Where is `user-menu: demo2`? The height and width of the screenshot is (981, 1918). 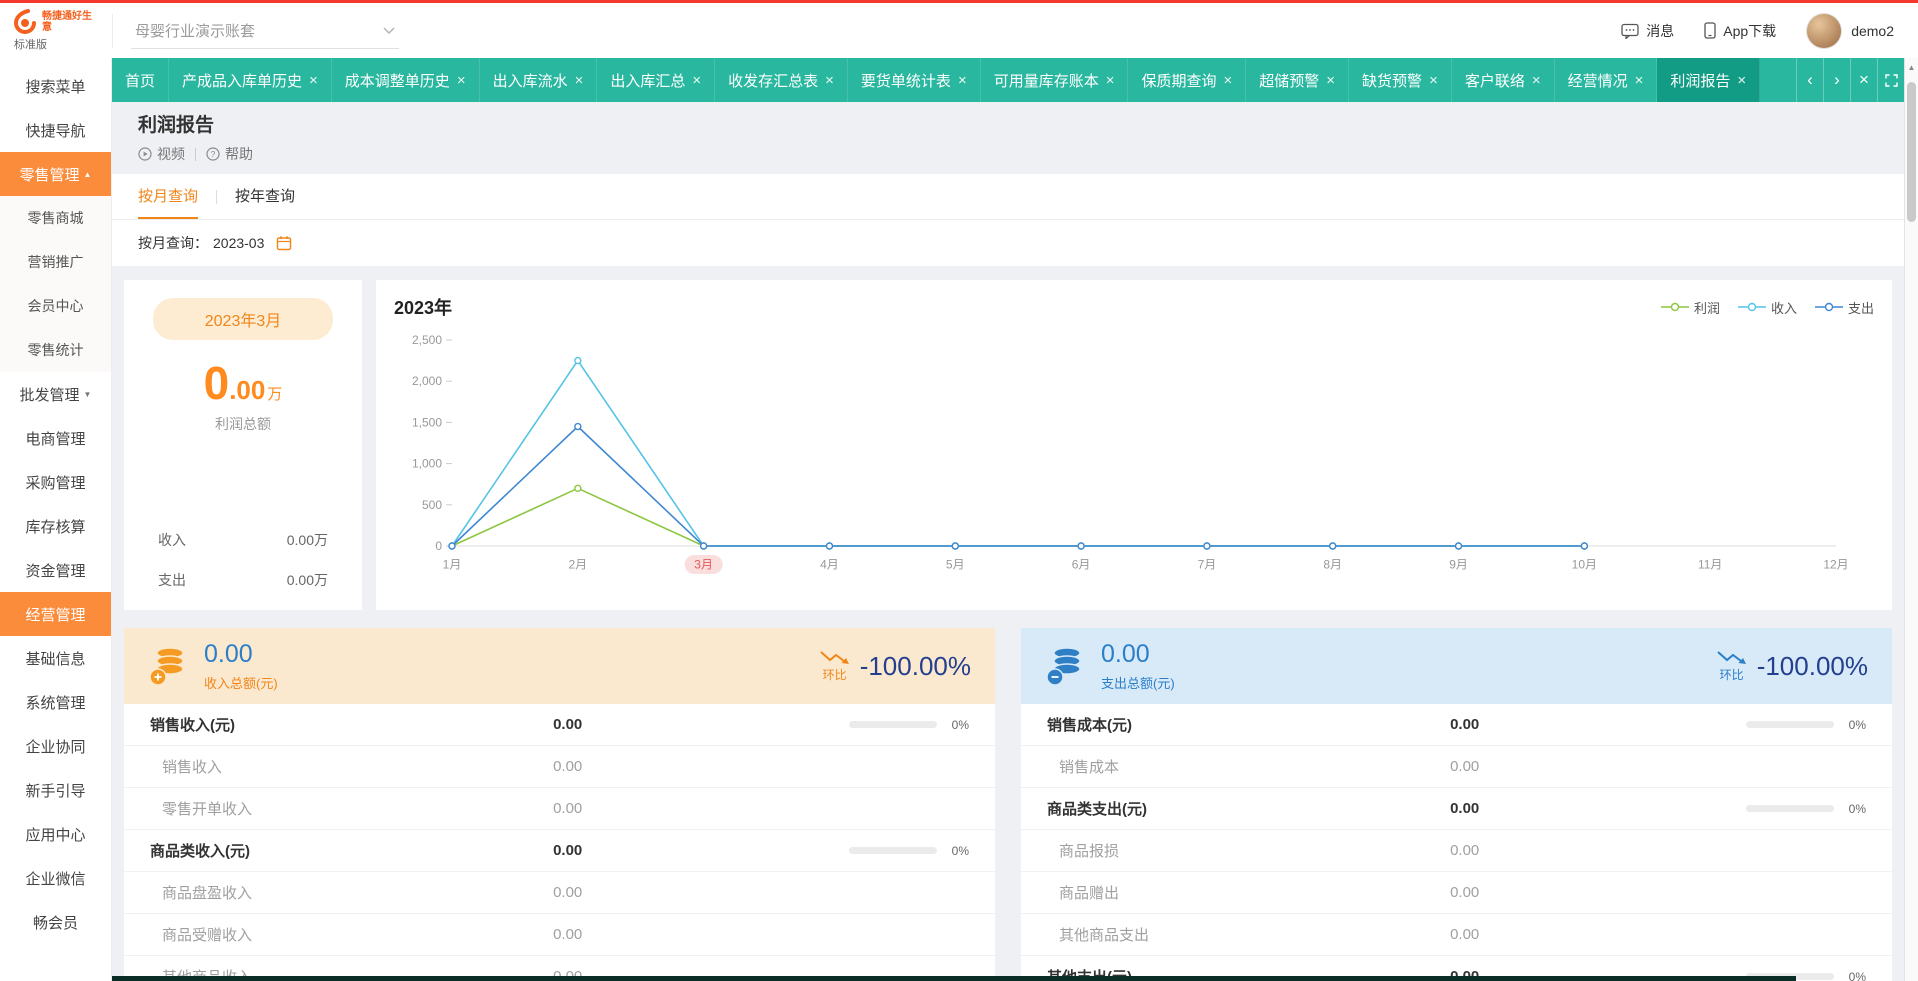 user-menu: demo2 is located at coordinates (1850, 30).